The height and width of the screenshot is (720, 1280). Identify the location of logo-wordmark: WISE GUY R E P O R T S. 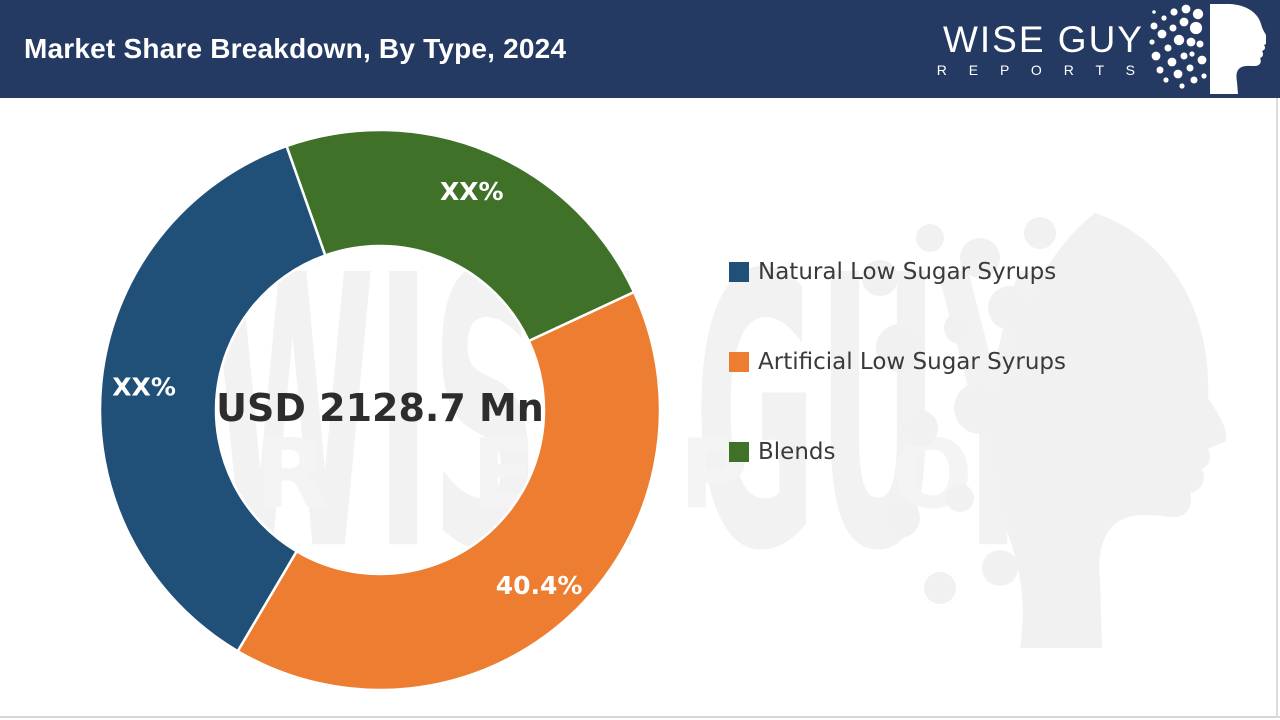
(1040, 49).